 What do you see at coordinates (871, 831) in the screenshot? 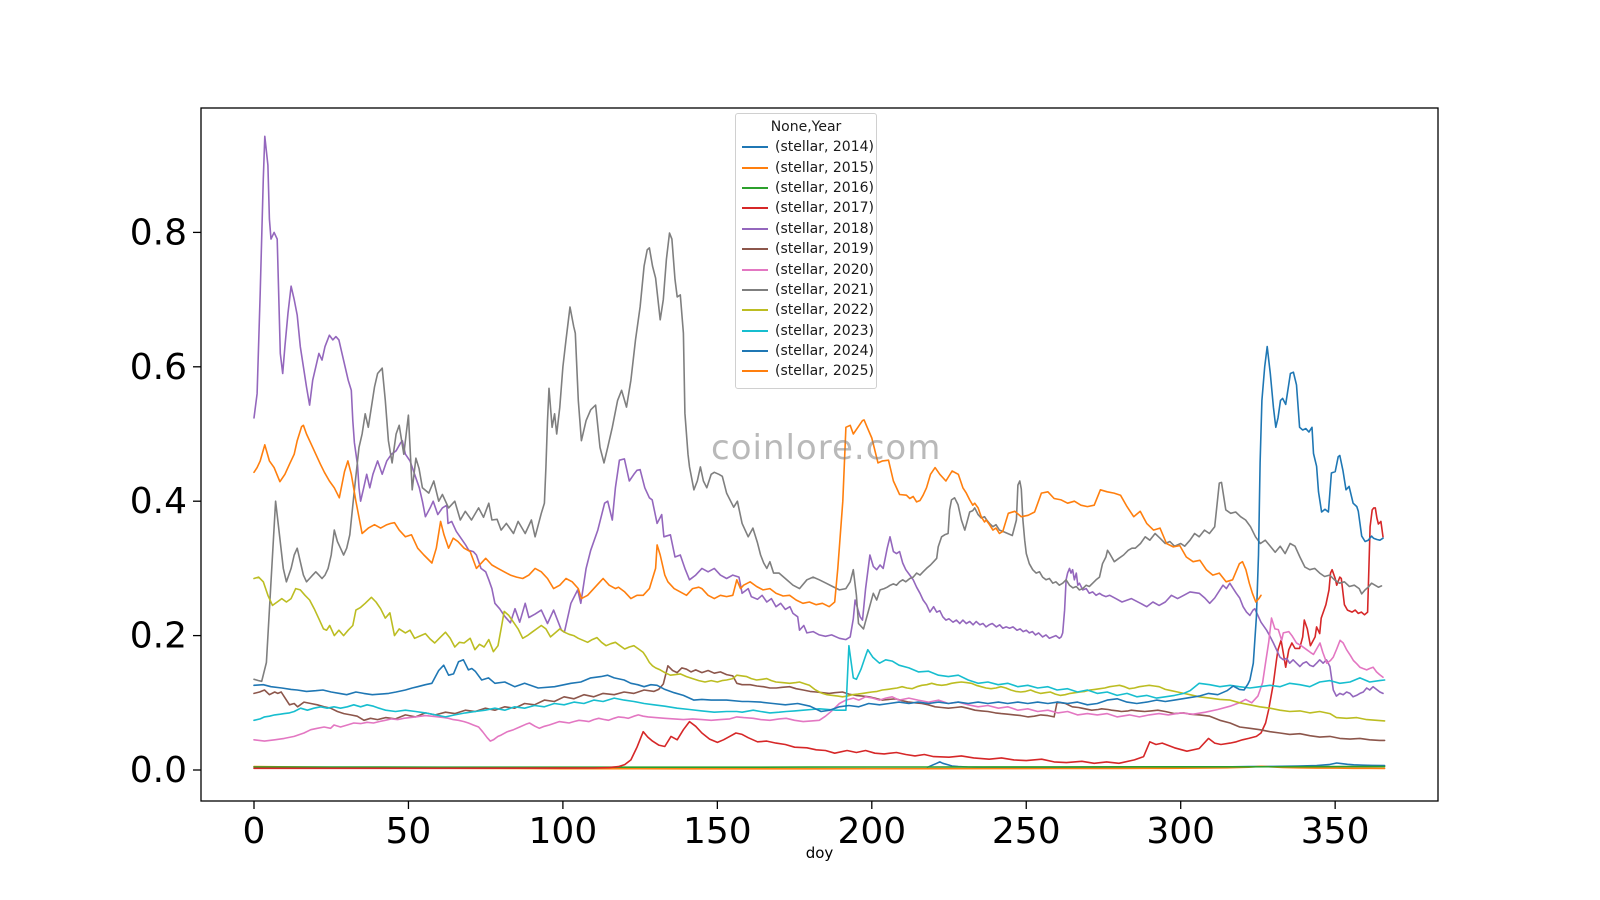
I see `x-tick-label: 200` at bounding box center [871, 831].